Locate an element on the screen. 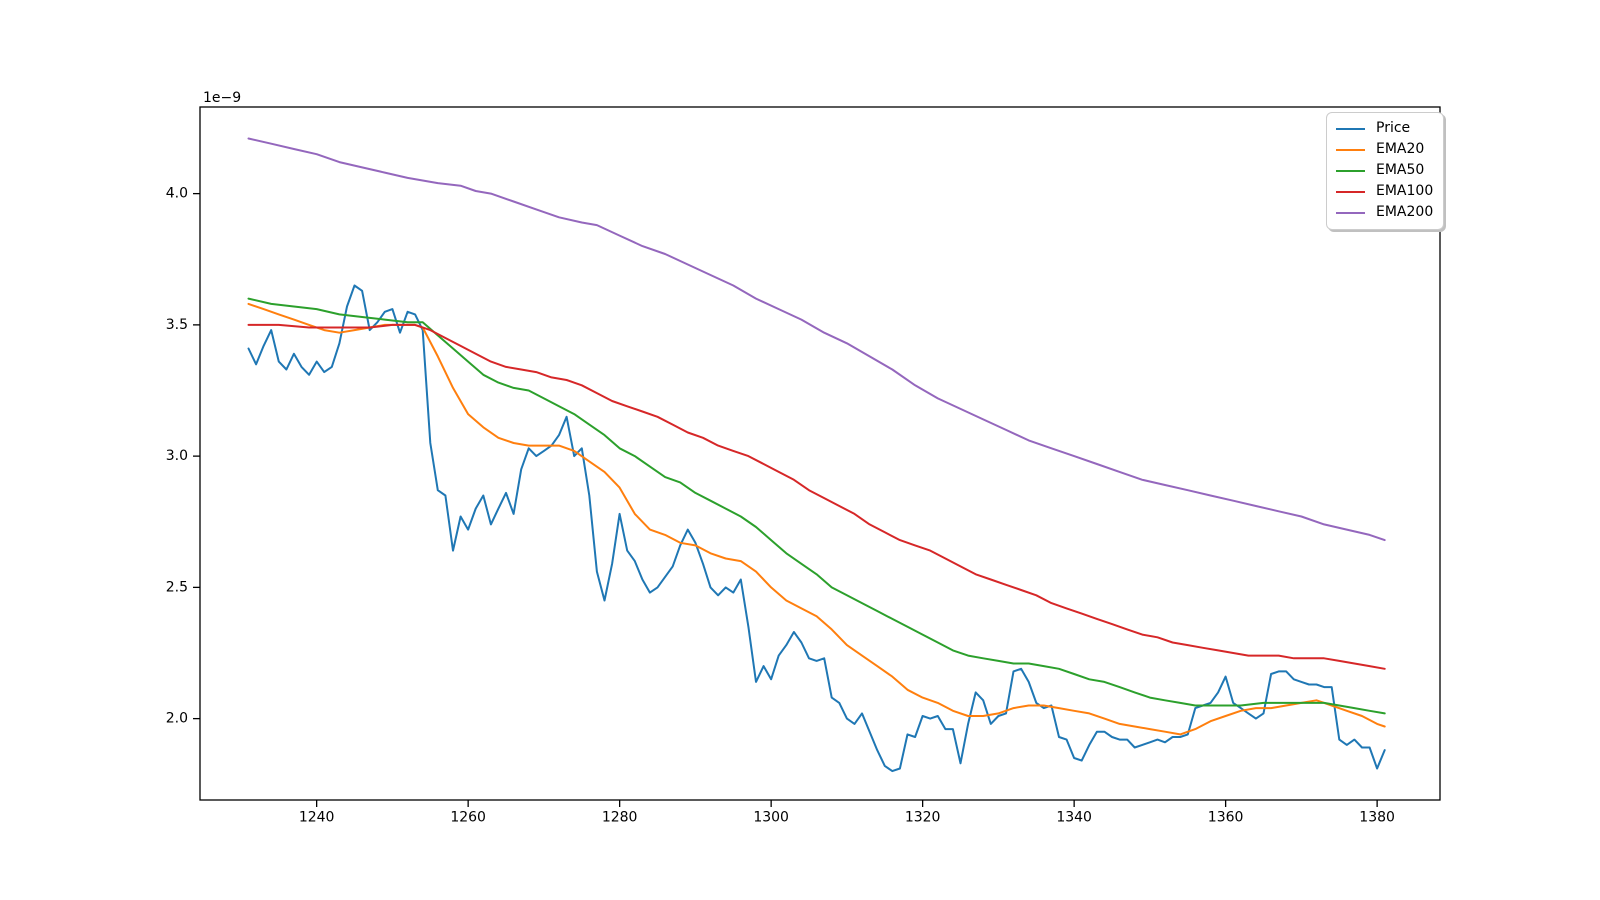 The width and height of the screenshot is (1600, 900). legend-item-ema50: EMA50 is located at coordinates (1384, 170).